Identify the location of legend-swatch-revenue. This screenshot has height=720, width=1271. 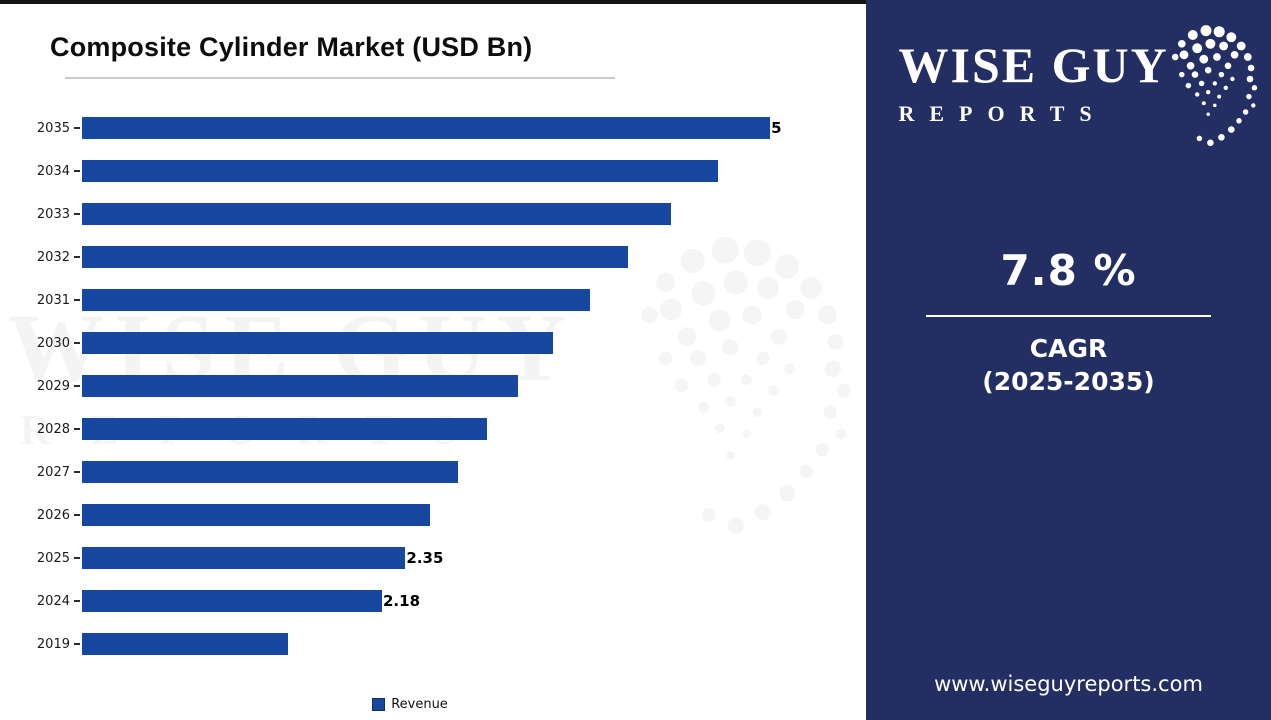
(379, 704).